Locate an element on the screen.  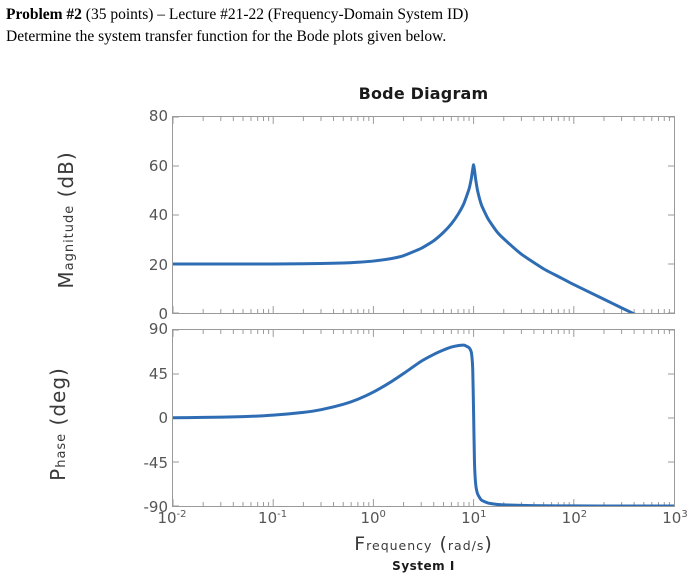
phase-axis-label-rest: hase is located at coordinates (61, 450).